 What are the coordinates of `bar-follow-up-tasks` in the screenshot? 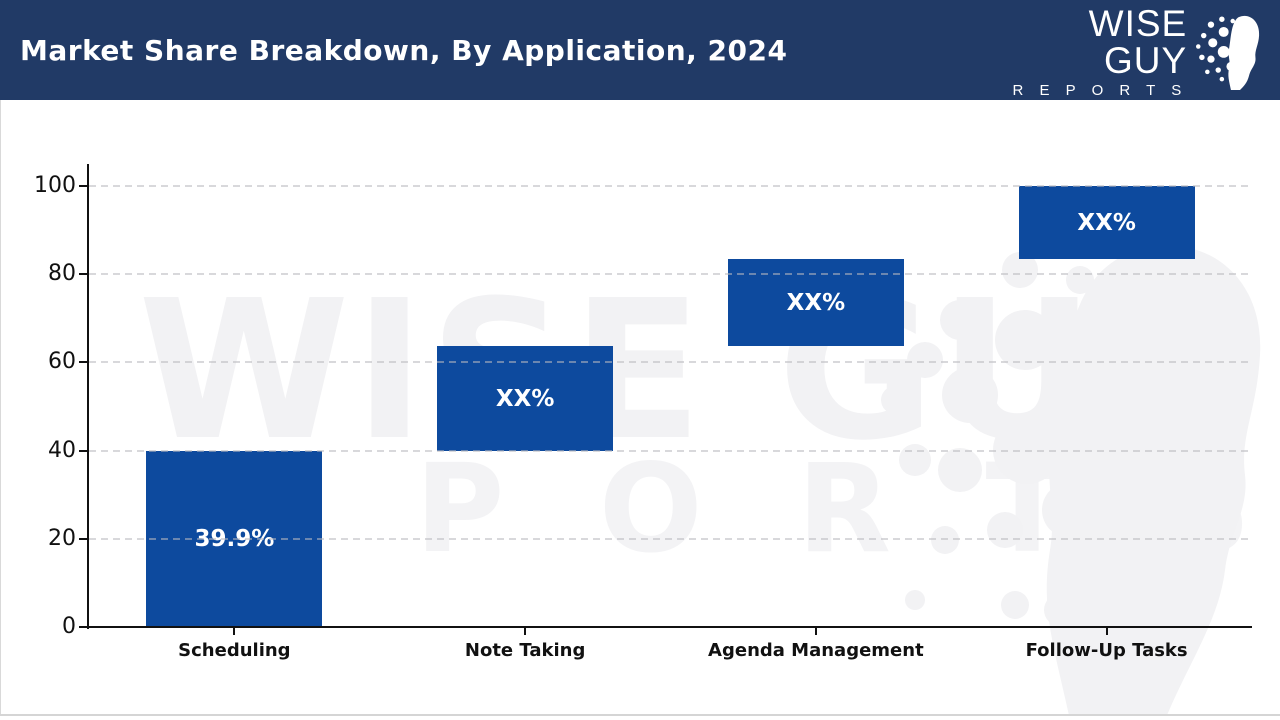 It's located at (1106, 223).